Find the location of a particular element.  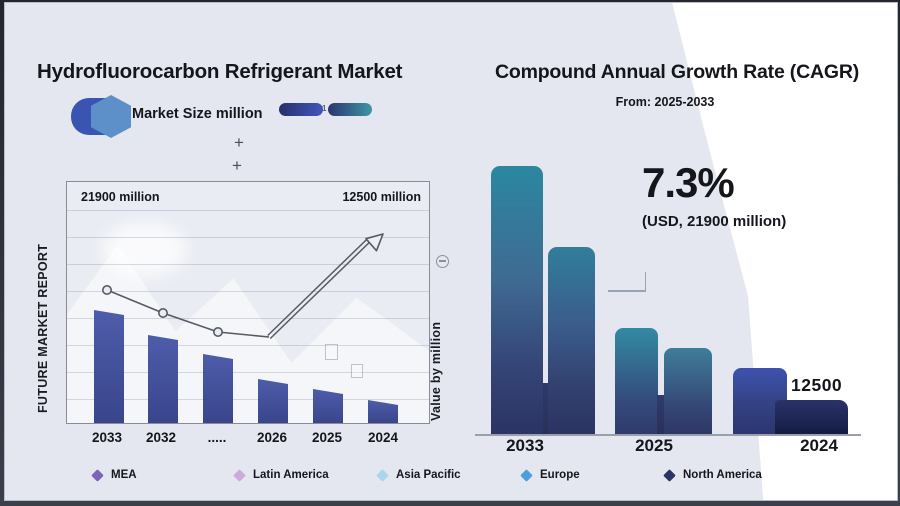

legend-label: Latin America is located at coordinates (291, 475).